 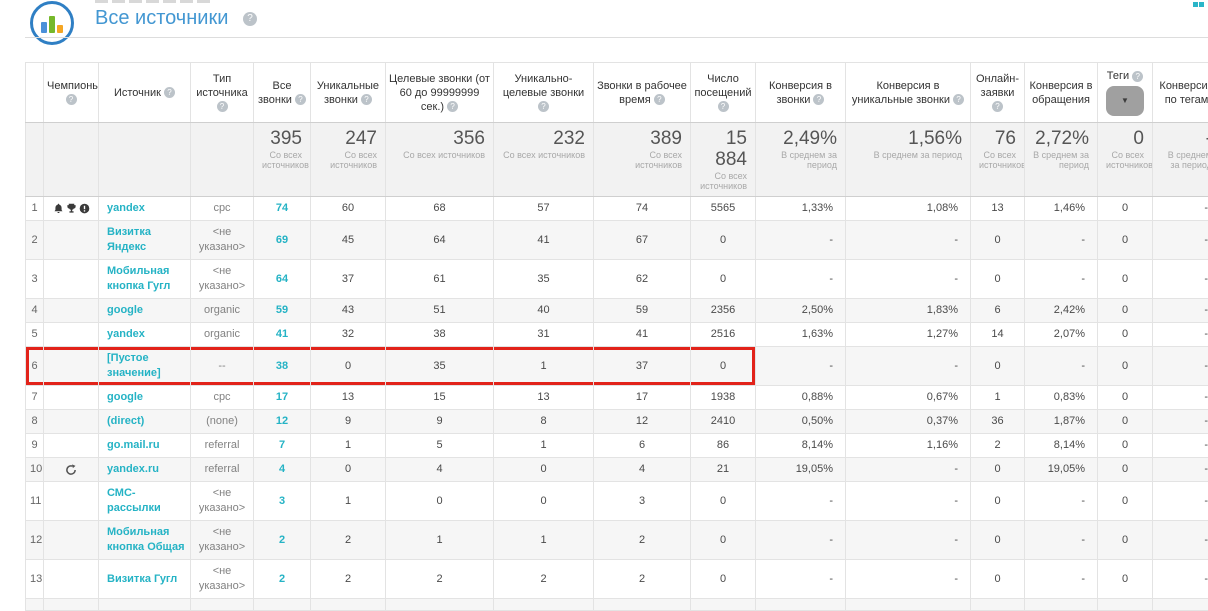 What do you see at coordinates (84, 208) in the screenshot?
I see `alert-icon` at bounding box center [84, 208].